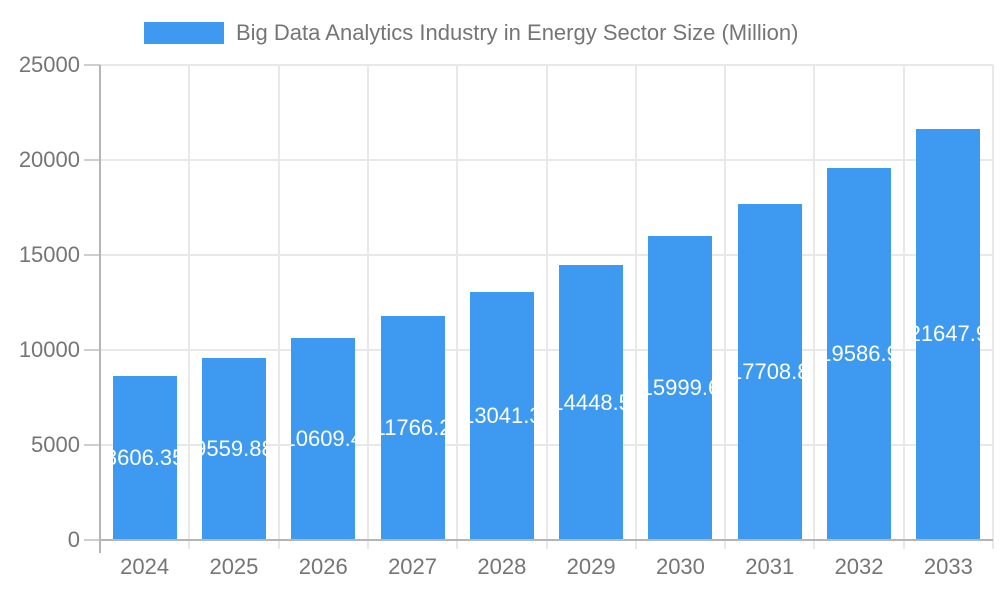  Describe the element at coordinates (770, 566) in the screenshot. I see `x-tick-label: 2031` at that location.